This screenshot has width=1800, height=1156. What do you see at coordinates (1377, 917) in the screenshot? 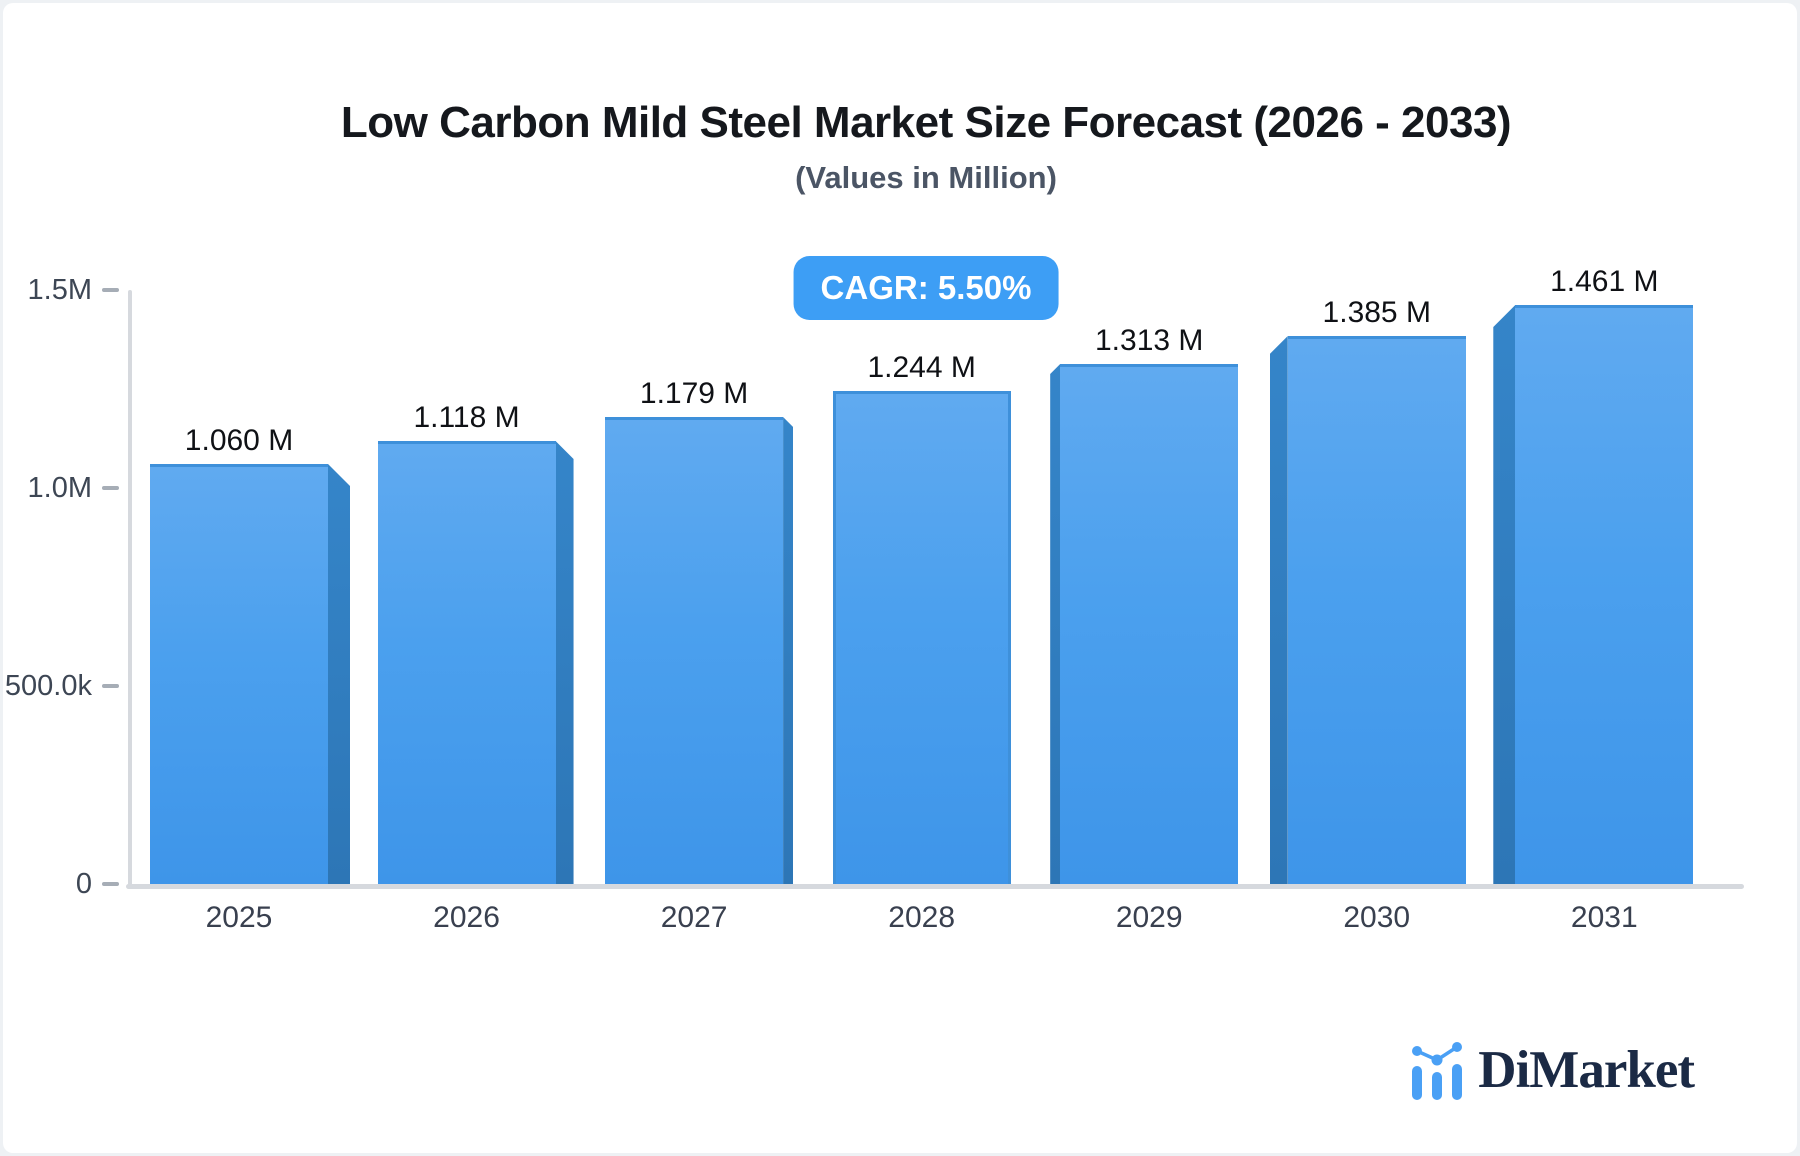
I see `x-axis-label-2030: 2030` at bounding box center [1377, 917].